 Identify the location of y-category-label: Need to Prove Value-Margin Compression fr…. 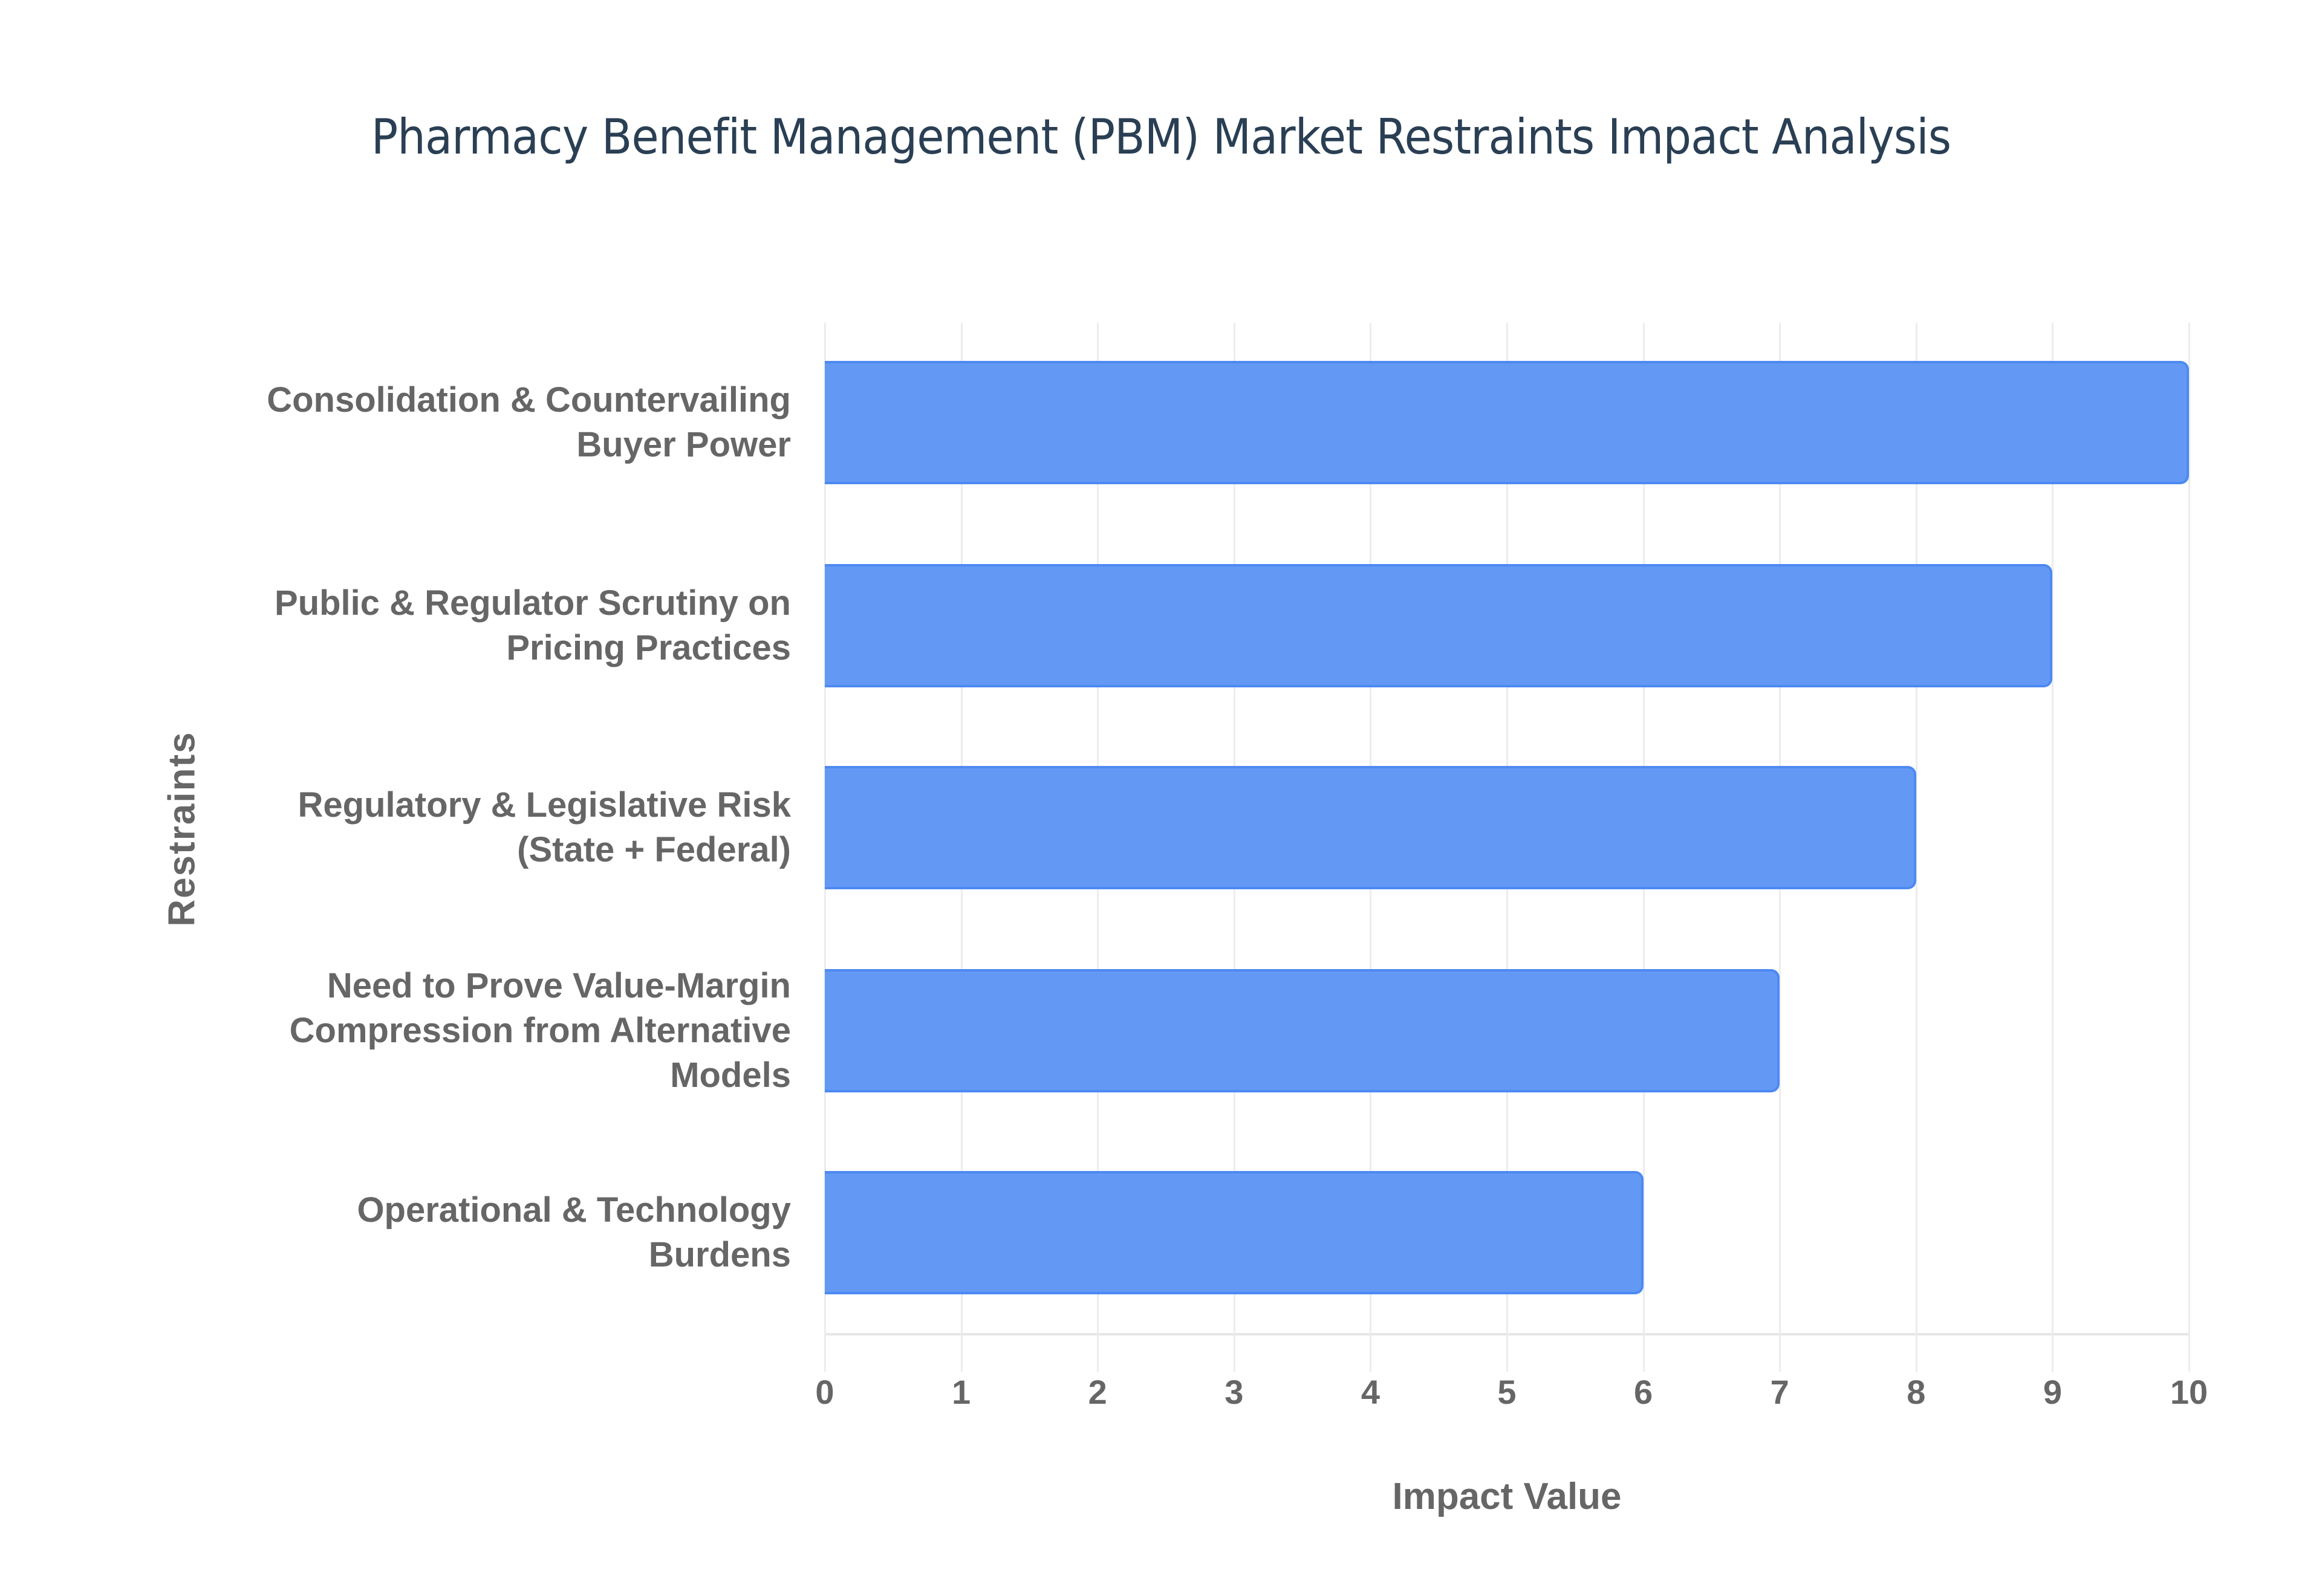
(540, 1030).